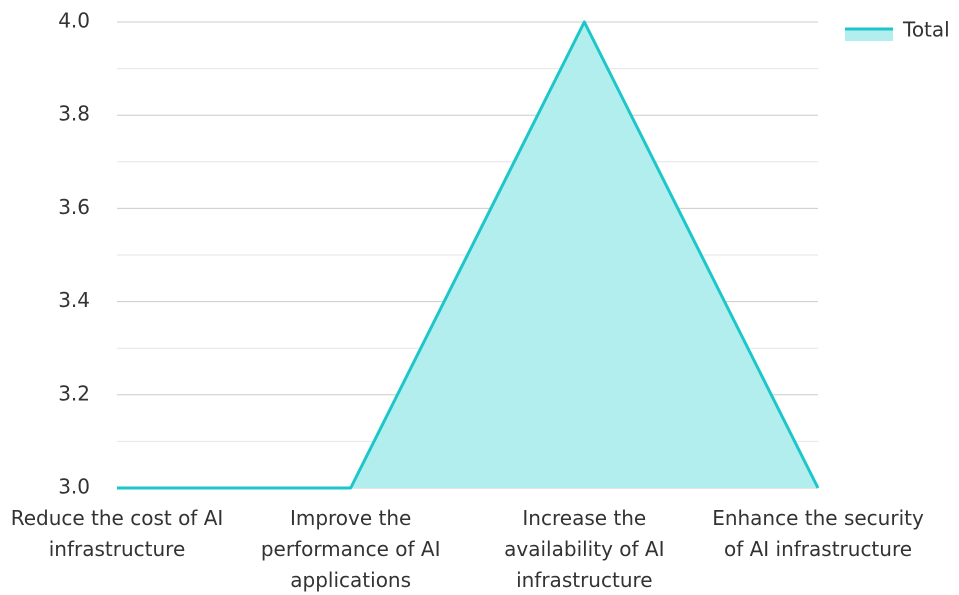 Image resolution: width=959 pixels, height=595 pixels. What do you see at coordinates (869, 35) in the screenshot?
I see `legend-swatch` at bounding box center [869, 35].